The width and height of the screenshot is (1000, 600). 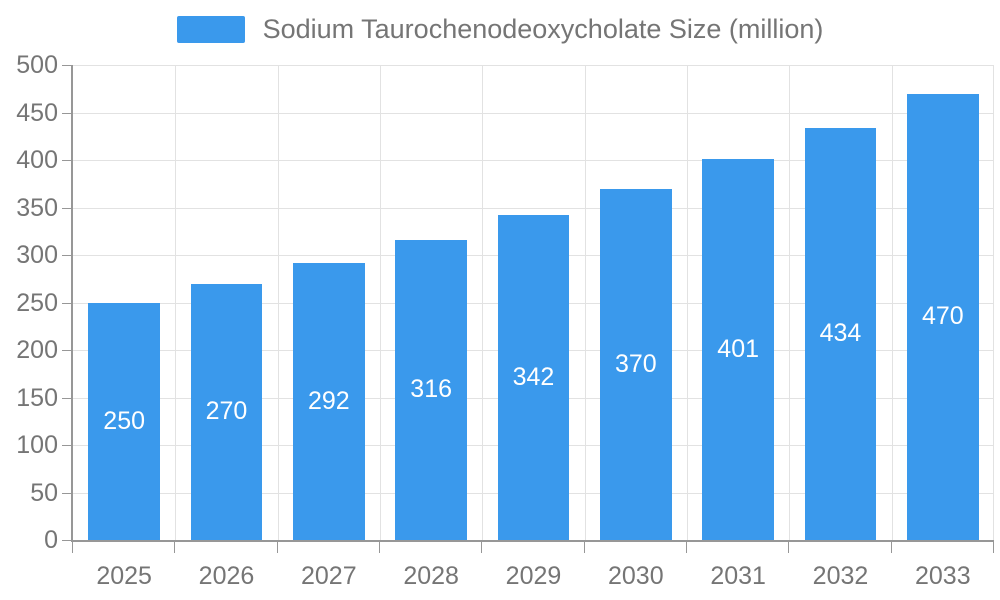 I want to click on legend-swatch, so click(x=210, y=29).